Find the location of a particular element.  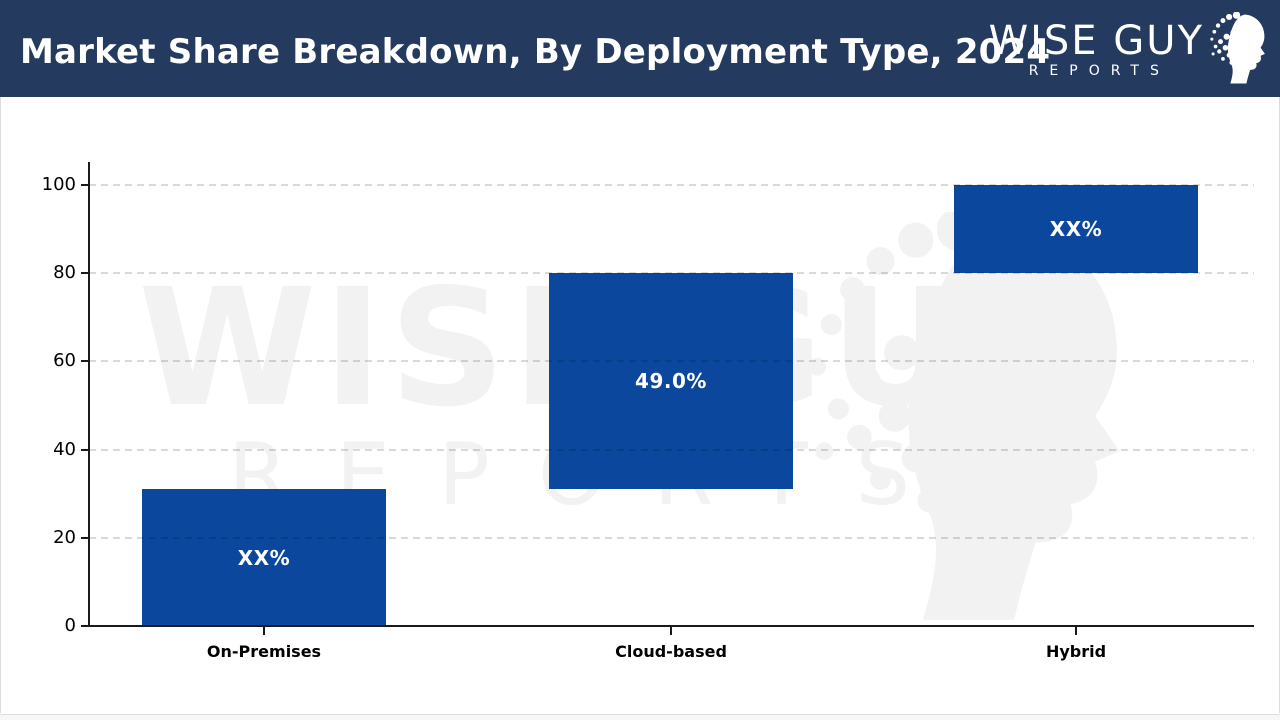

x-tick-label-0: On-Premises is located at coordinates (264, 651).